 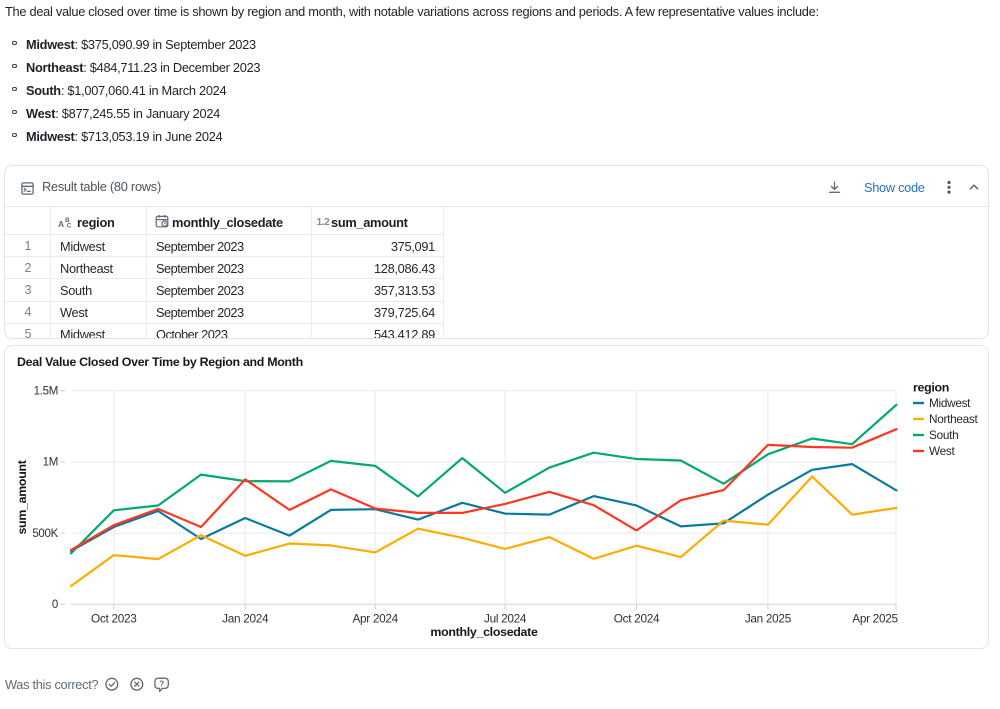 What do you see at coordinates (61, 224) in the screenshot?
I see `svg-text: A` at bounding box center [61, 224].